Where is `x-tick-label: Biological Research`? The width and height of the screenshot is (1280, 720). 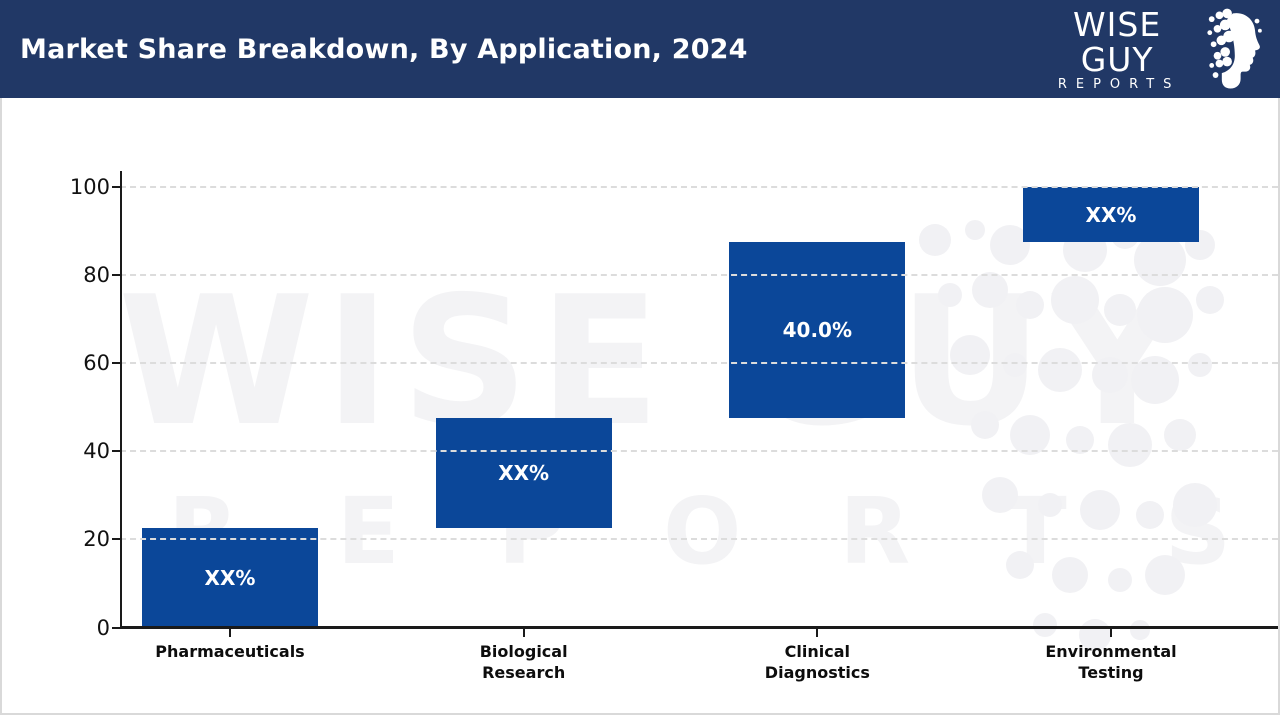
x-tick-label: Biological Research is located at coordinates (523, 662).